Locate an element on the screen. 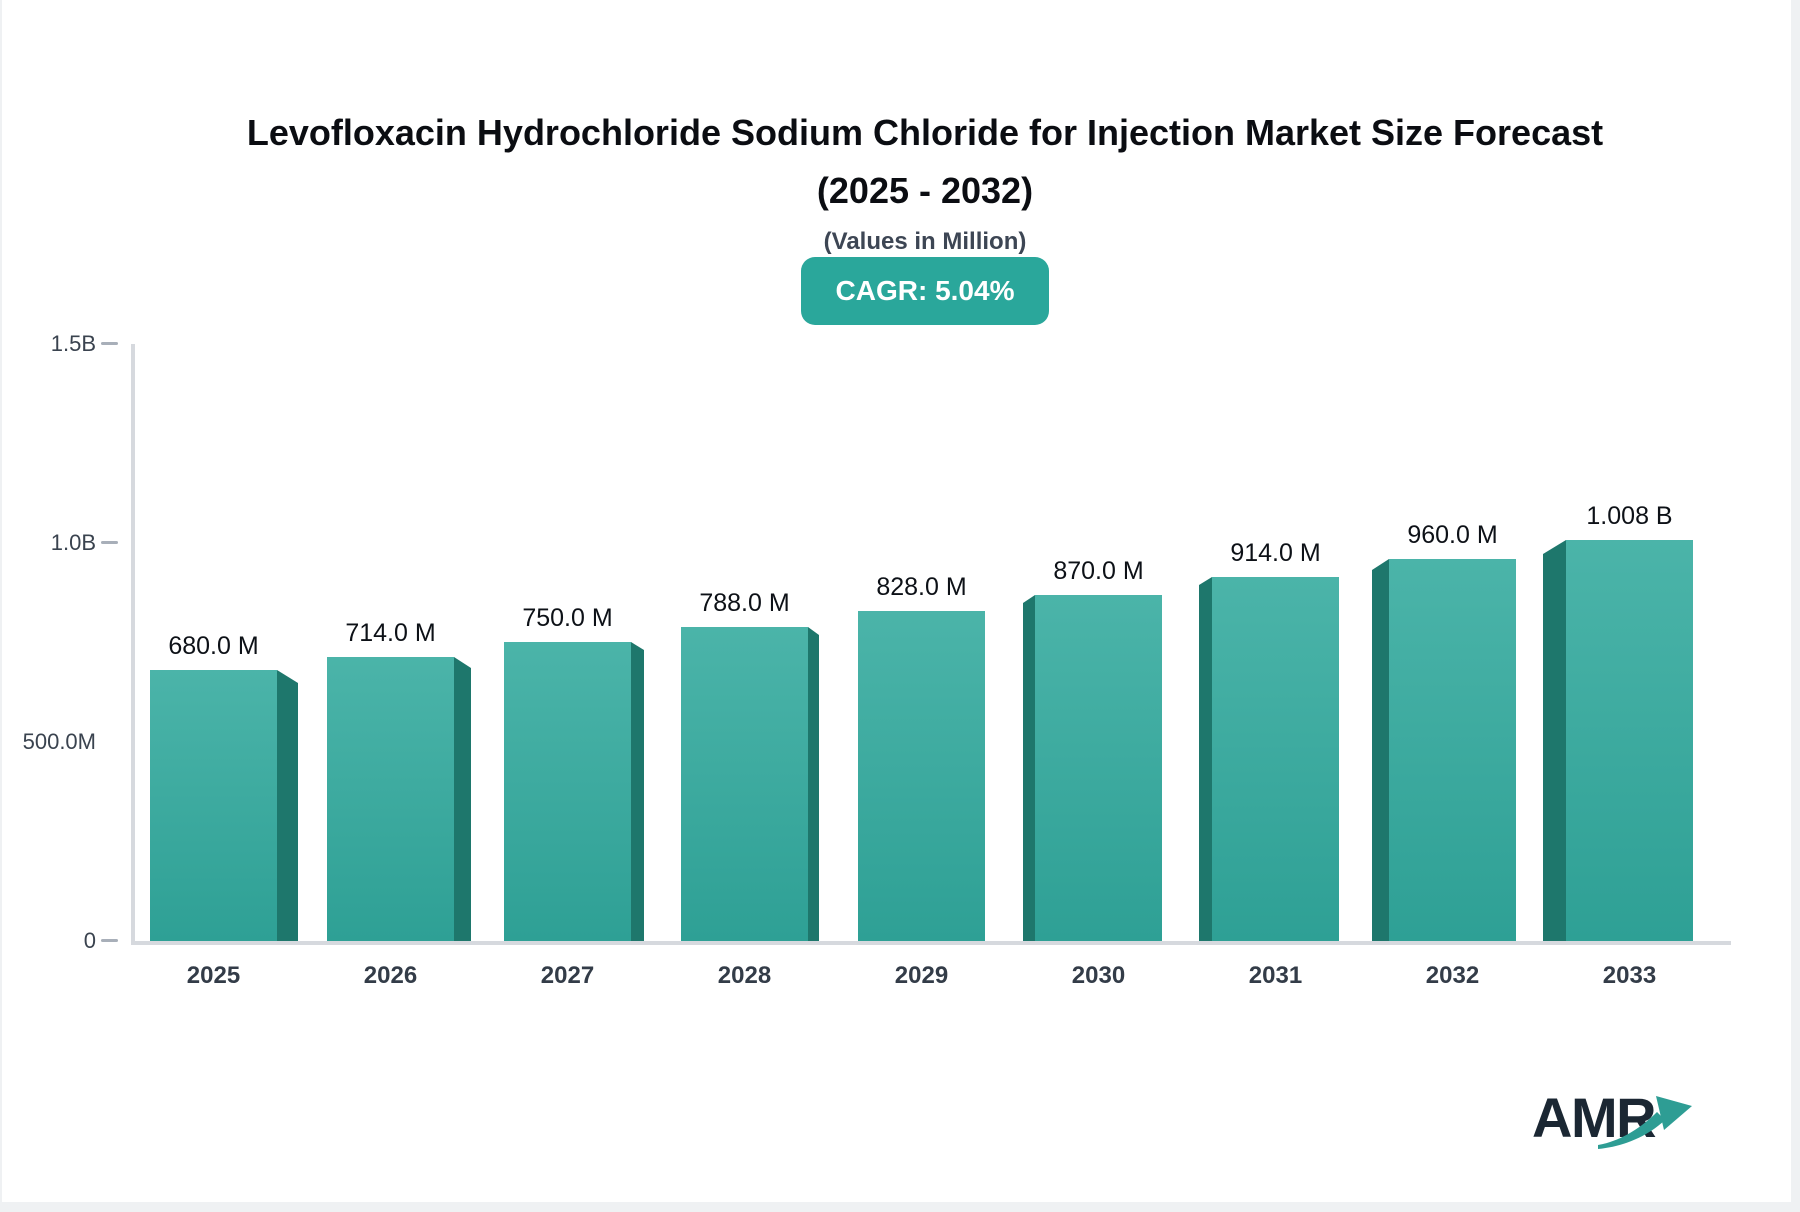 The width and height of the screenshot is (1800, 1212). x-axis-label: 2027 is located at coordinates (567, 975).